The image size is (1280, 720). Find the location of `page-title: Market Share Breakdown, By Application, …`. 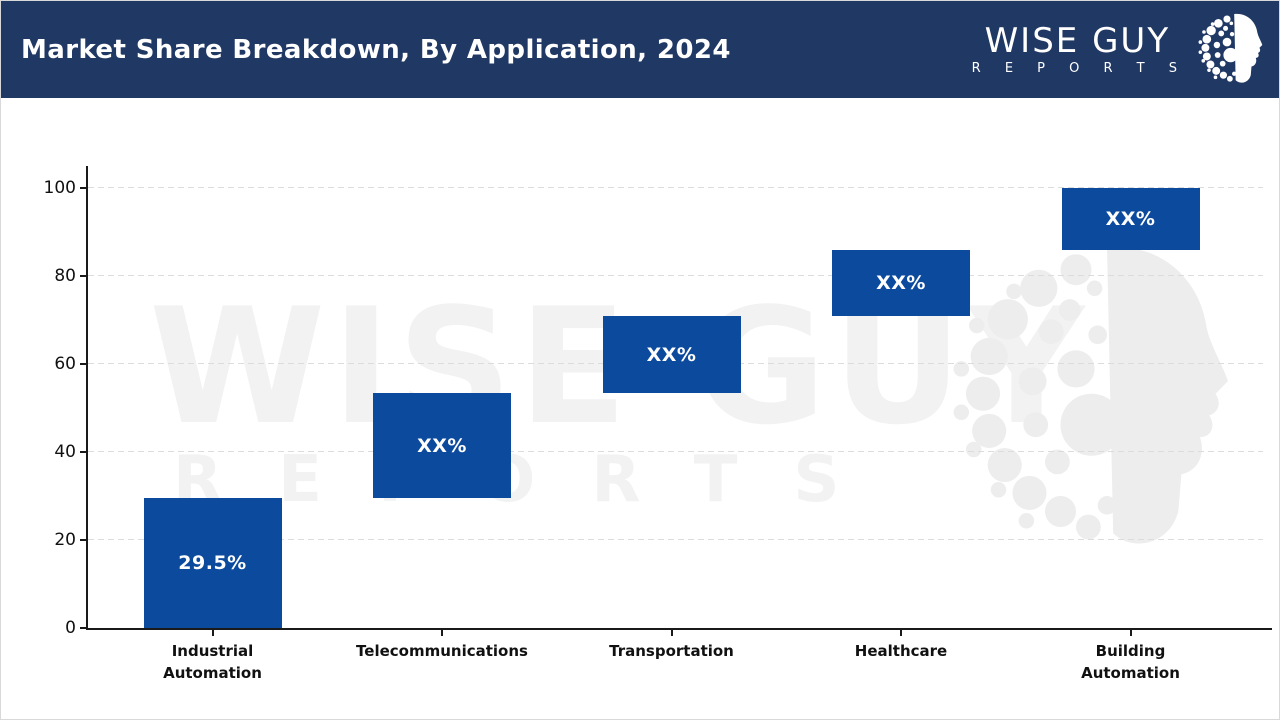

page-title: Market Share Breakdown, By Application, … is located at coordinates (376, 49).